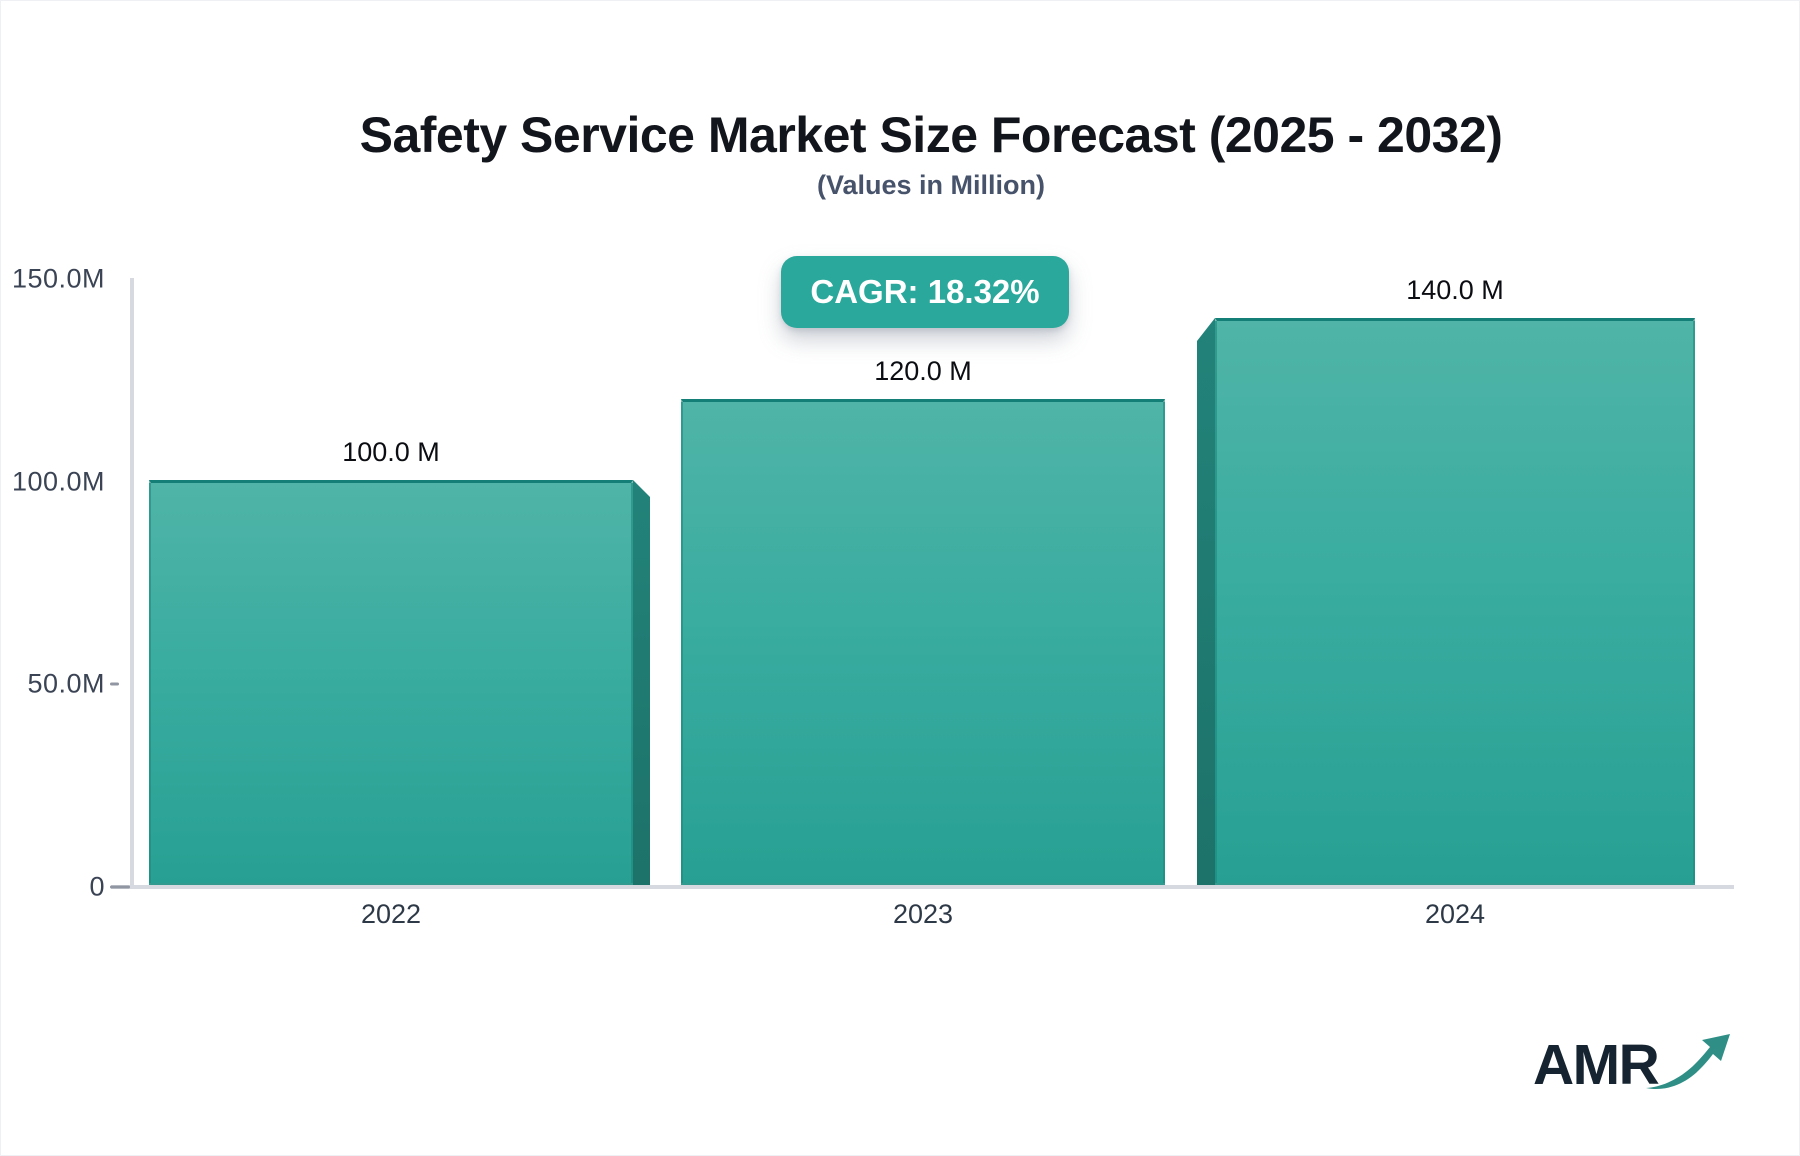 The width and height of the screenshot is (1800, 1156). Describe the element at coordinates (391, 451) in the screenshot. I see `bar-value-label: 100.0 M` at that location.